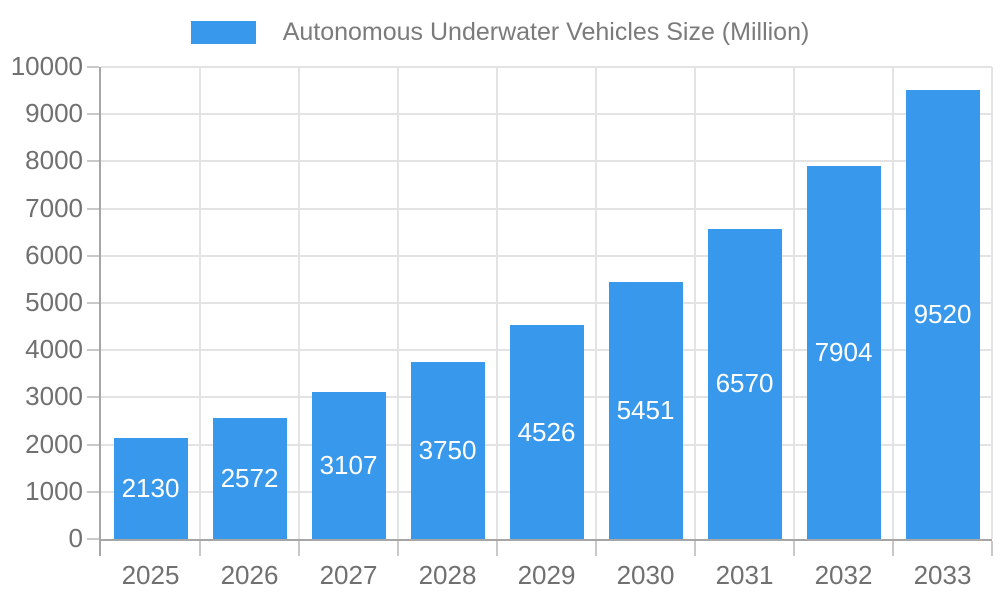  What do you see at coordinates (223, 32) in the screenshot?
I see `legend-swatch` at bounding box center [223, 32].